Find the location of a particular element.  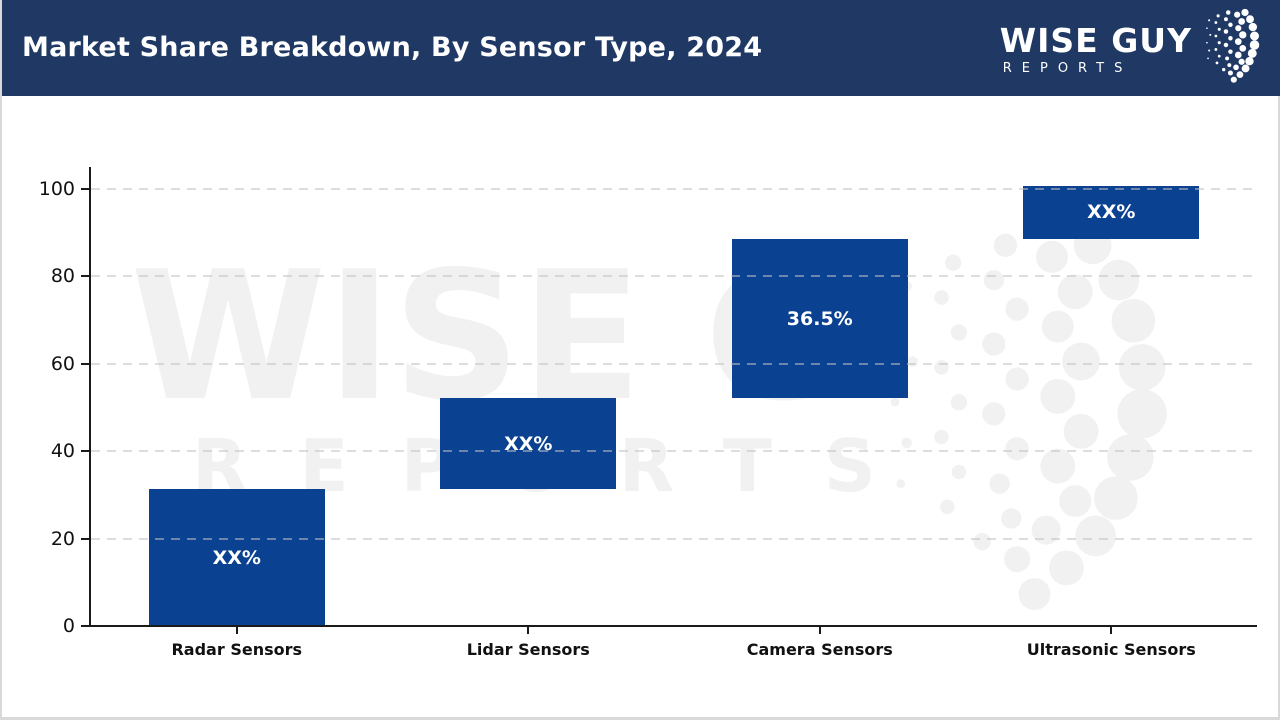

brand-logo-secondary: REPORTS is located at coordinates (1067, 68).